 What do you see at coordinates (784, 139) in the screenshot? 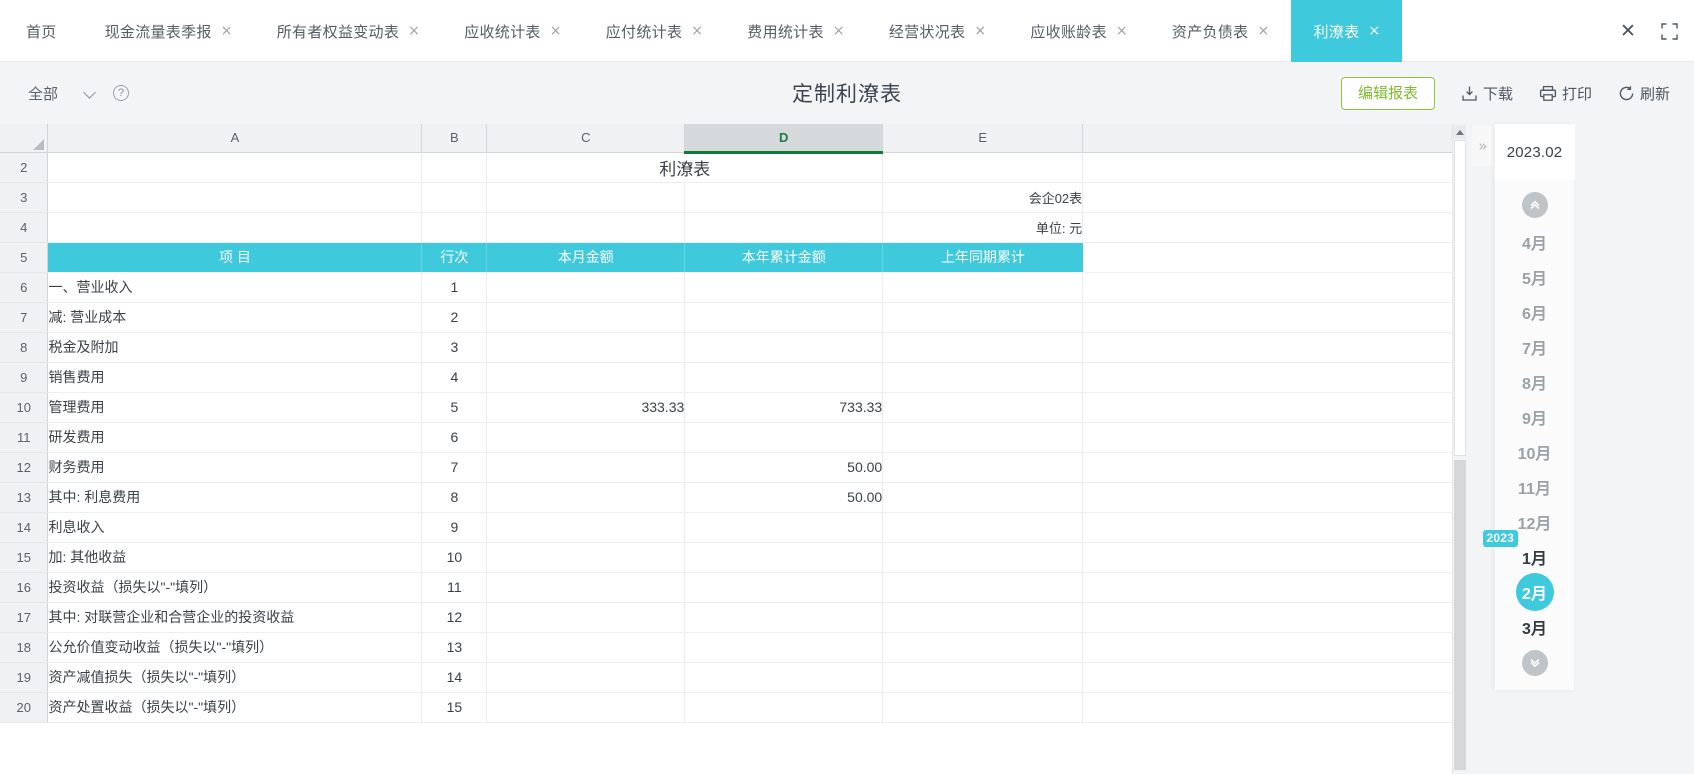
I see `column-header-D: D` at bounding box center [784, 139].